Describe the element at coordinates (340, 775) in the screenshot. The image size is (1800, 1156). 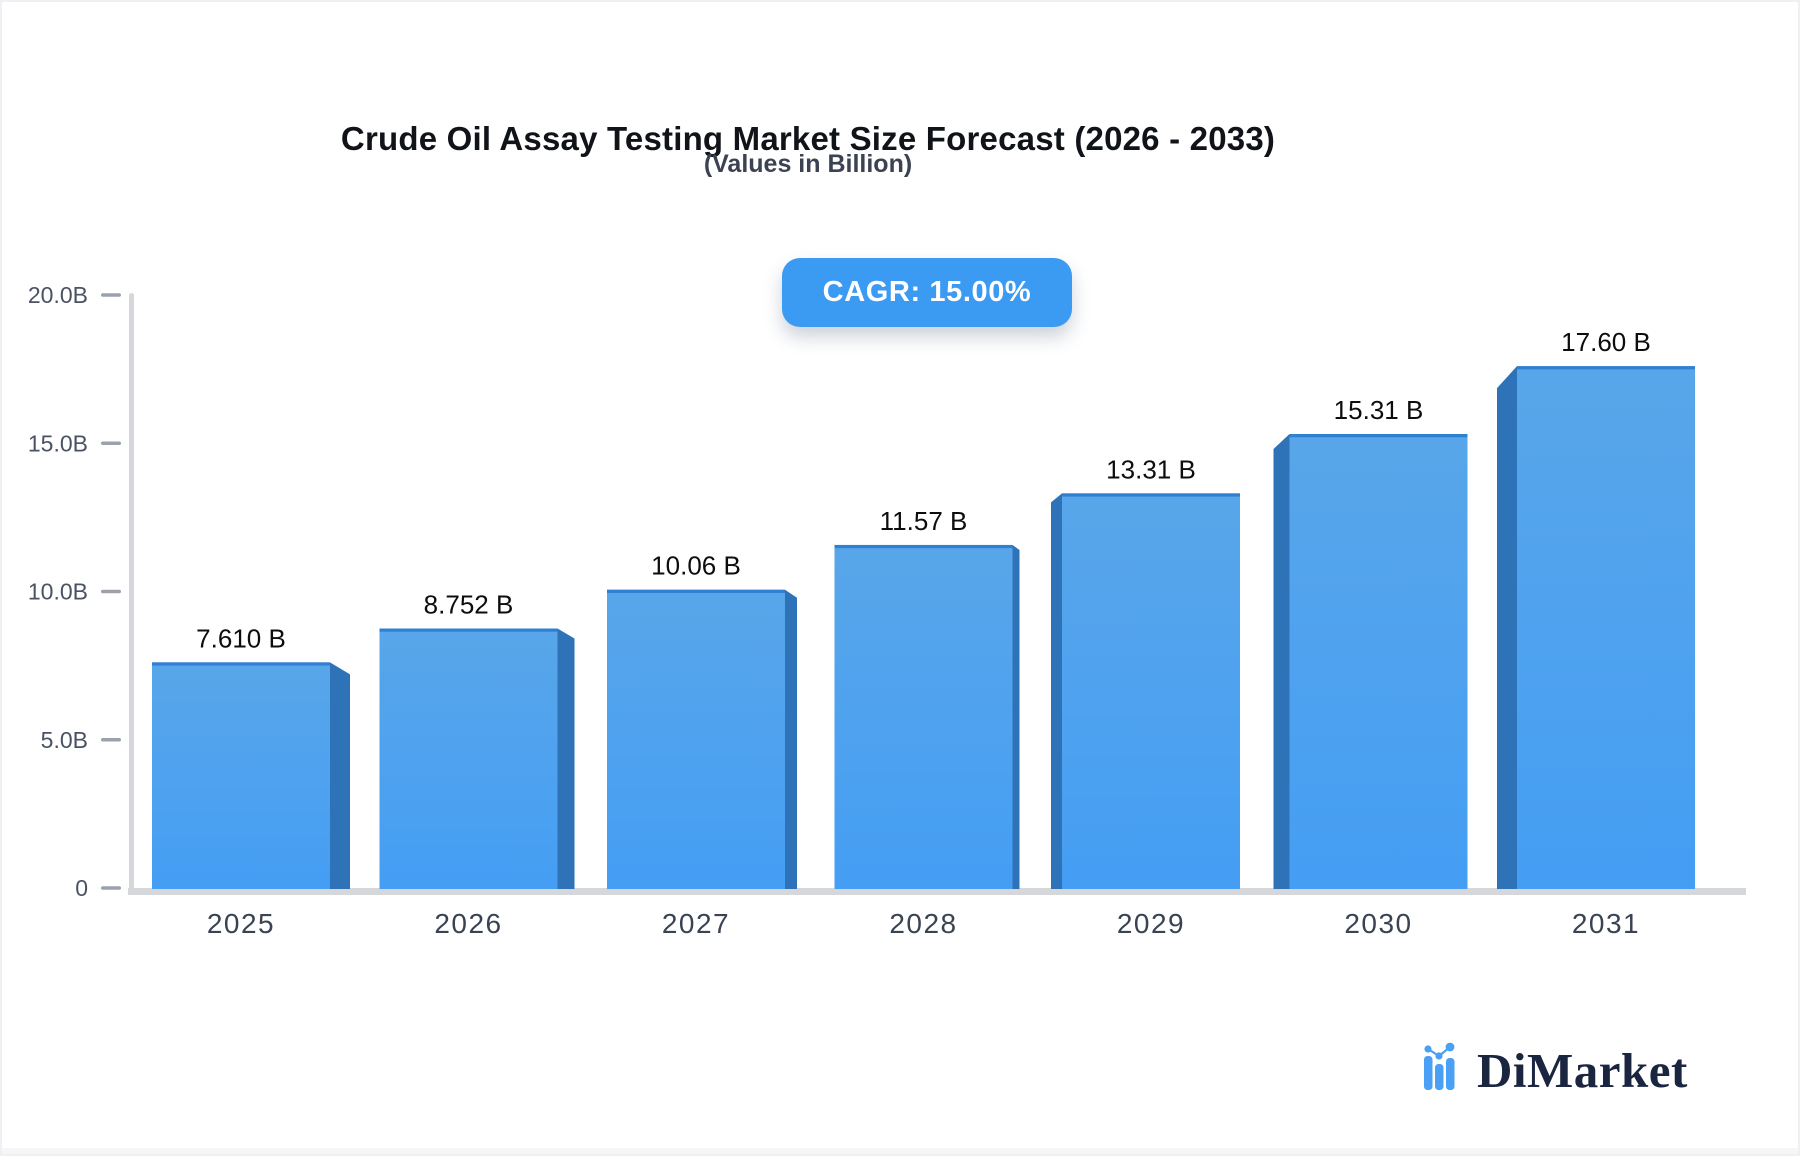
I see `bar-2025-side` at that location.